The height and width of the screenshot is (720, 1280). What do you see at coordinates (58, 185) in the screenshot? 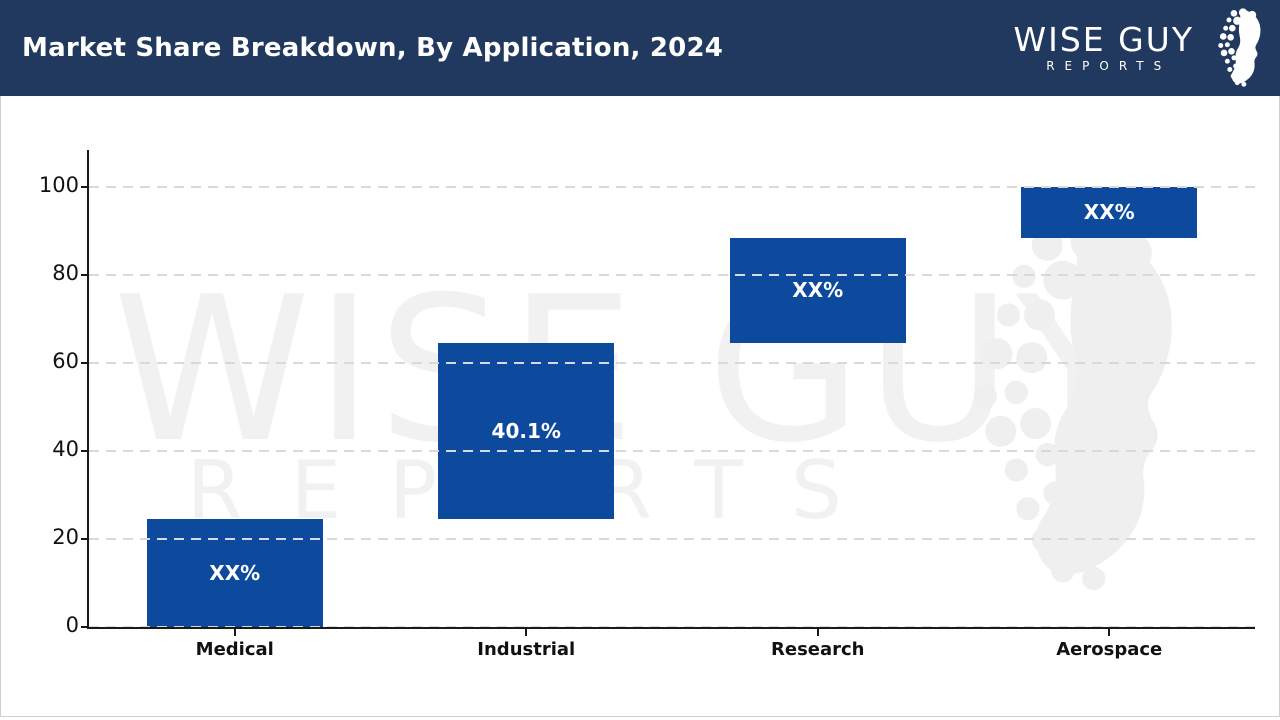
I see `y-tick-label: 100` at bounding box center [58, 185].